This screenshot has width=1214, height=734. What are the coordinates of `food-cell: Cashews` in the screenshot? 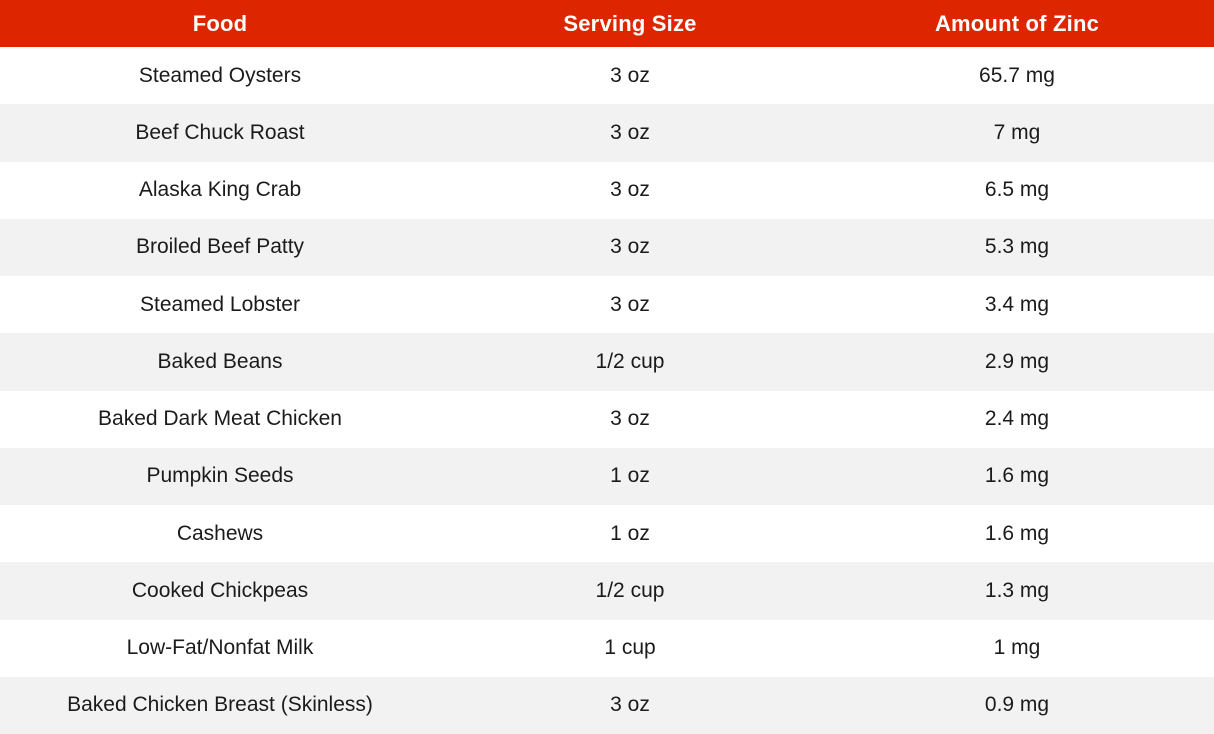 It's located at (220, 533).